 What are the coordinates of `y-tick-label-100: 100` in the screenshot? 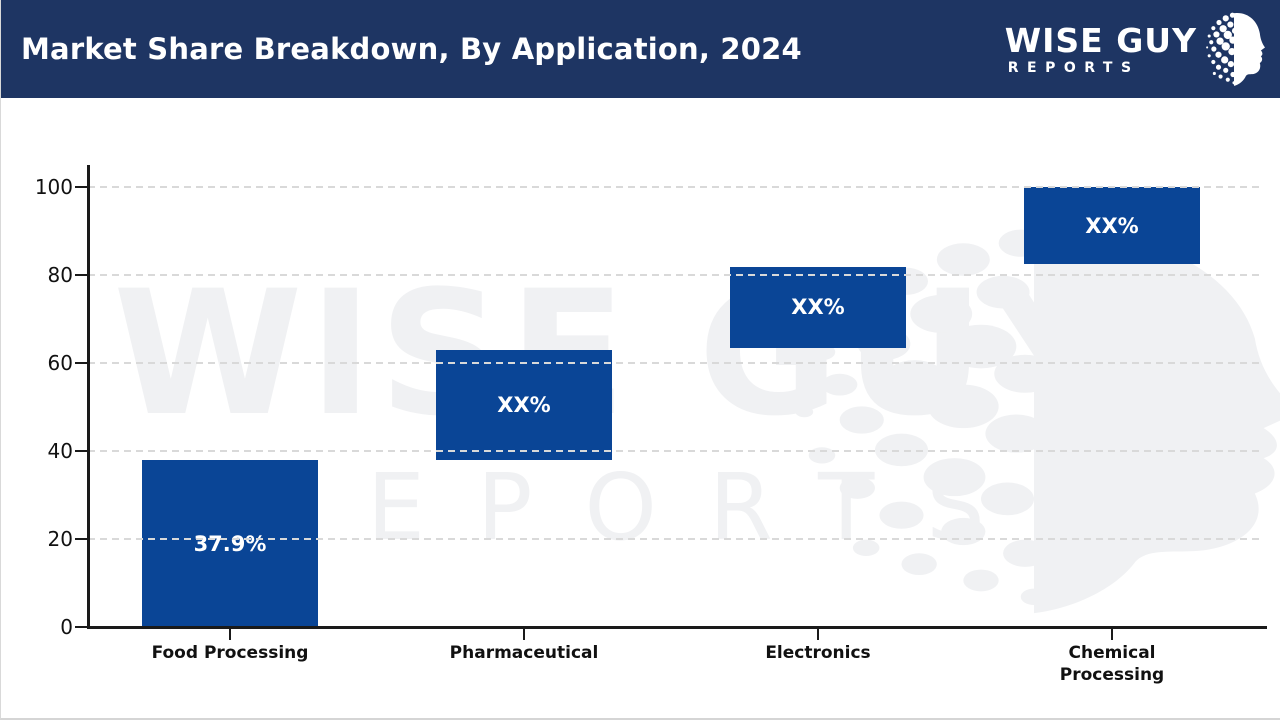 It's located at (53, 187).